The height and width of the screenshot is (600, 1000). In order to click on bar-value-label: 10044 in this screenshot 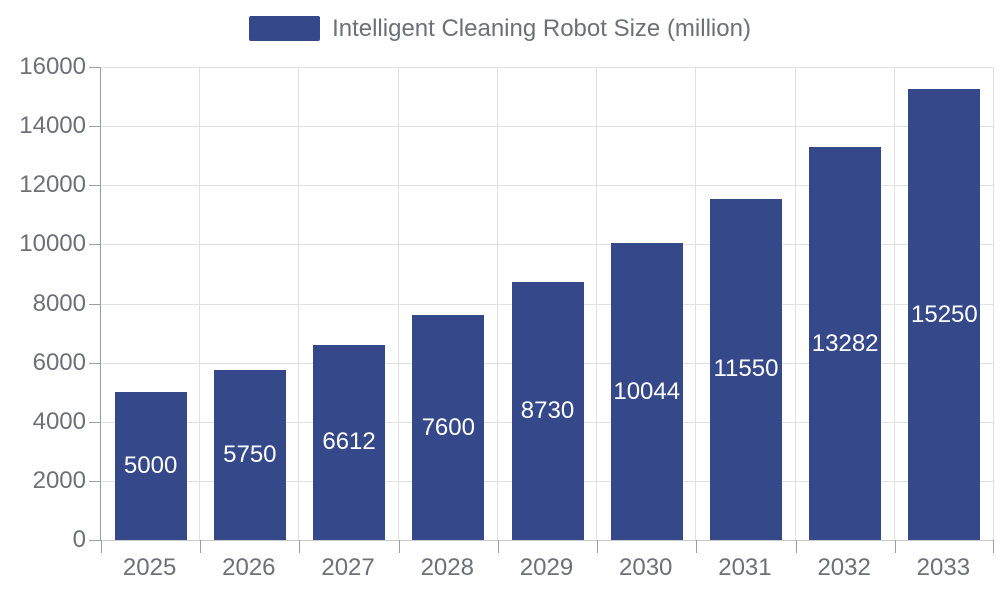, I will do `click(647, 391)`.